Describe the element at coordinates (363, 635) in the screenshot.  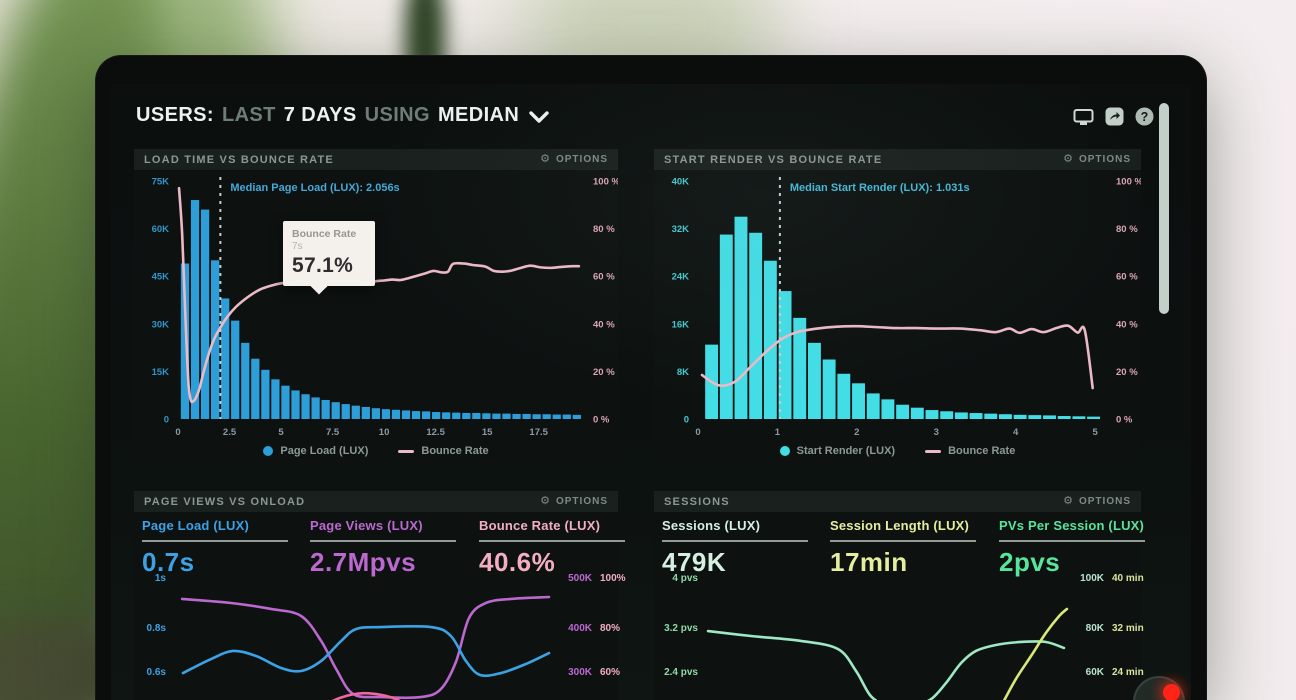
I see `page-views-mini-chart` at that location.